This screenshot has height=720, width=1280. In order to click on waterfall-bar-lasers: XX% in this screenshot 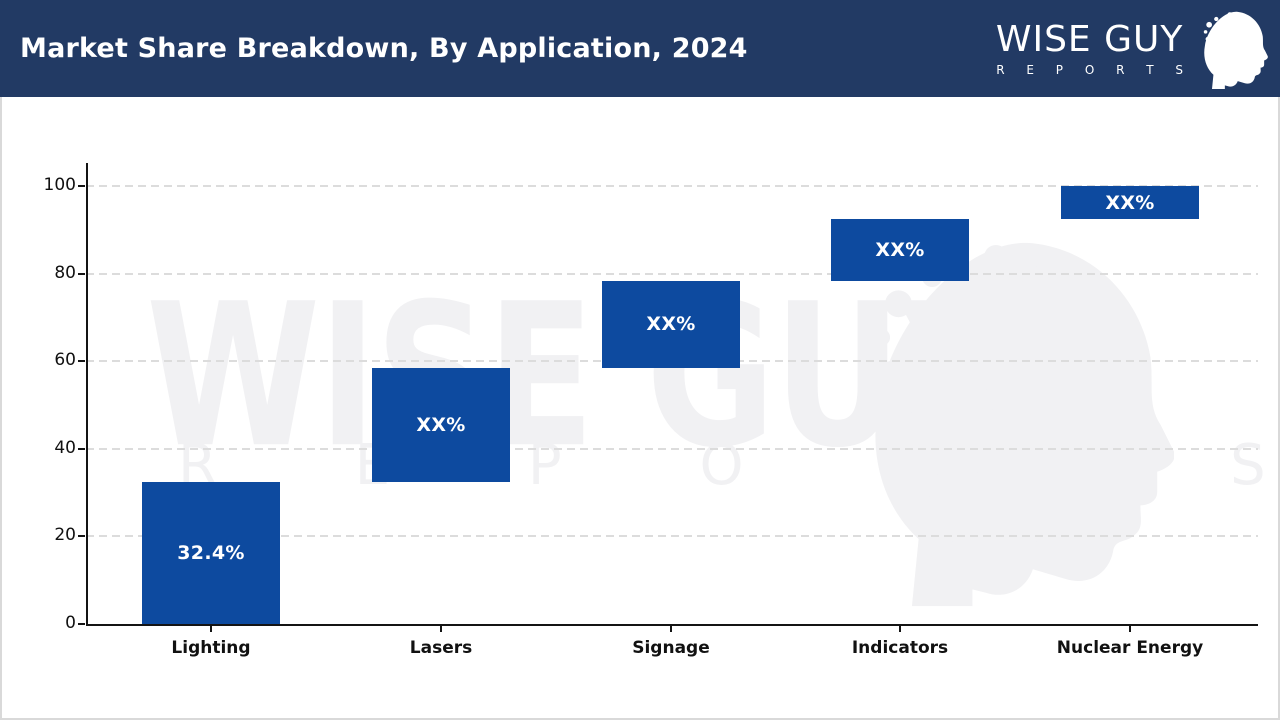, I will do `click(441, 425)`.